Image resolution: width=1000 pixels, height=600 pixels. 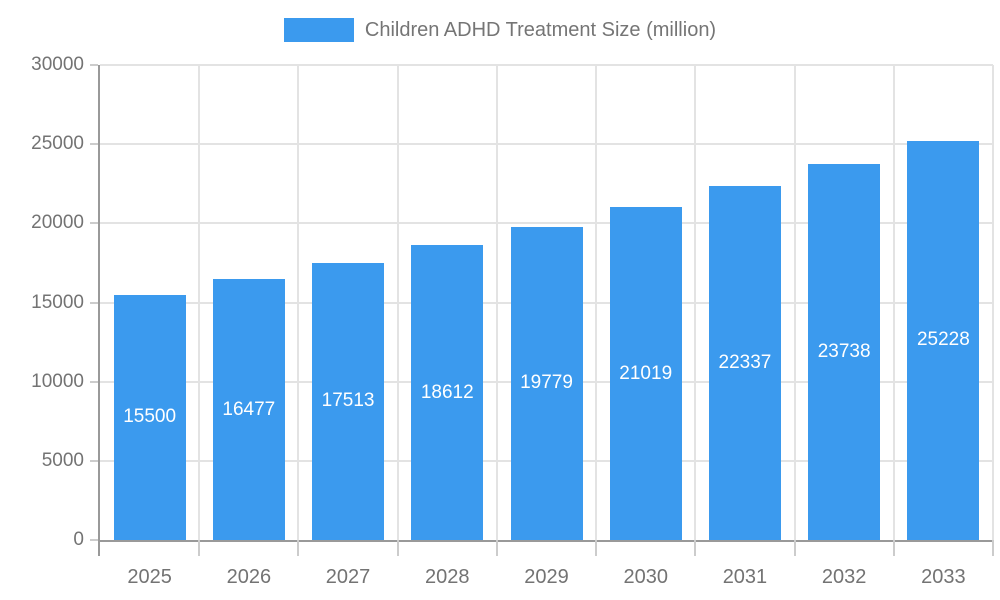 I want to click on x-tick-label: 2030, so click(x=645, y=577).